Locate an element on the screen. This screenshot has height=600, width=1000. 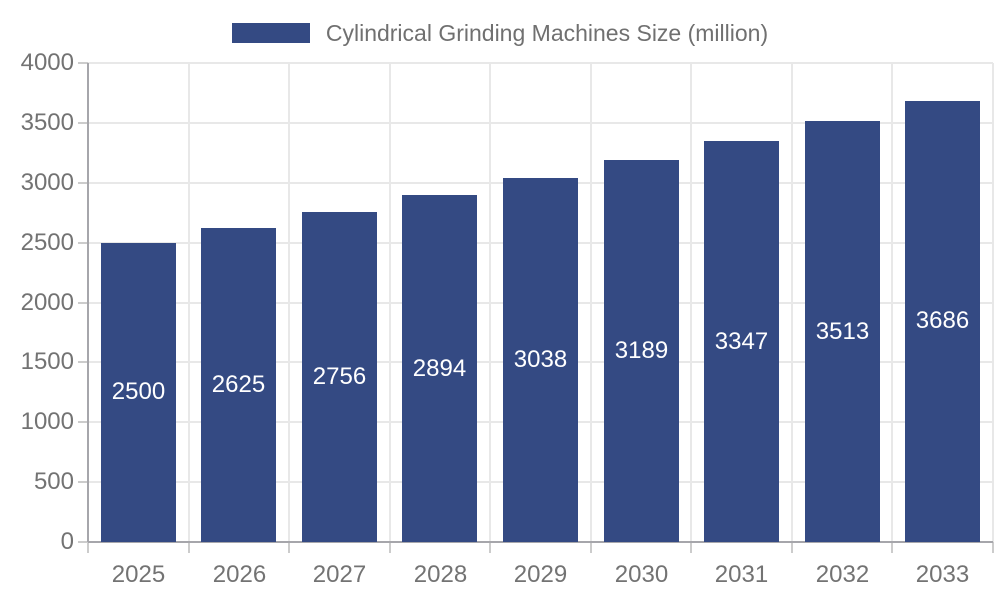
bar-value-label: 3513 is located at coordinates (842, 331).